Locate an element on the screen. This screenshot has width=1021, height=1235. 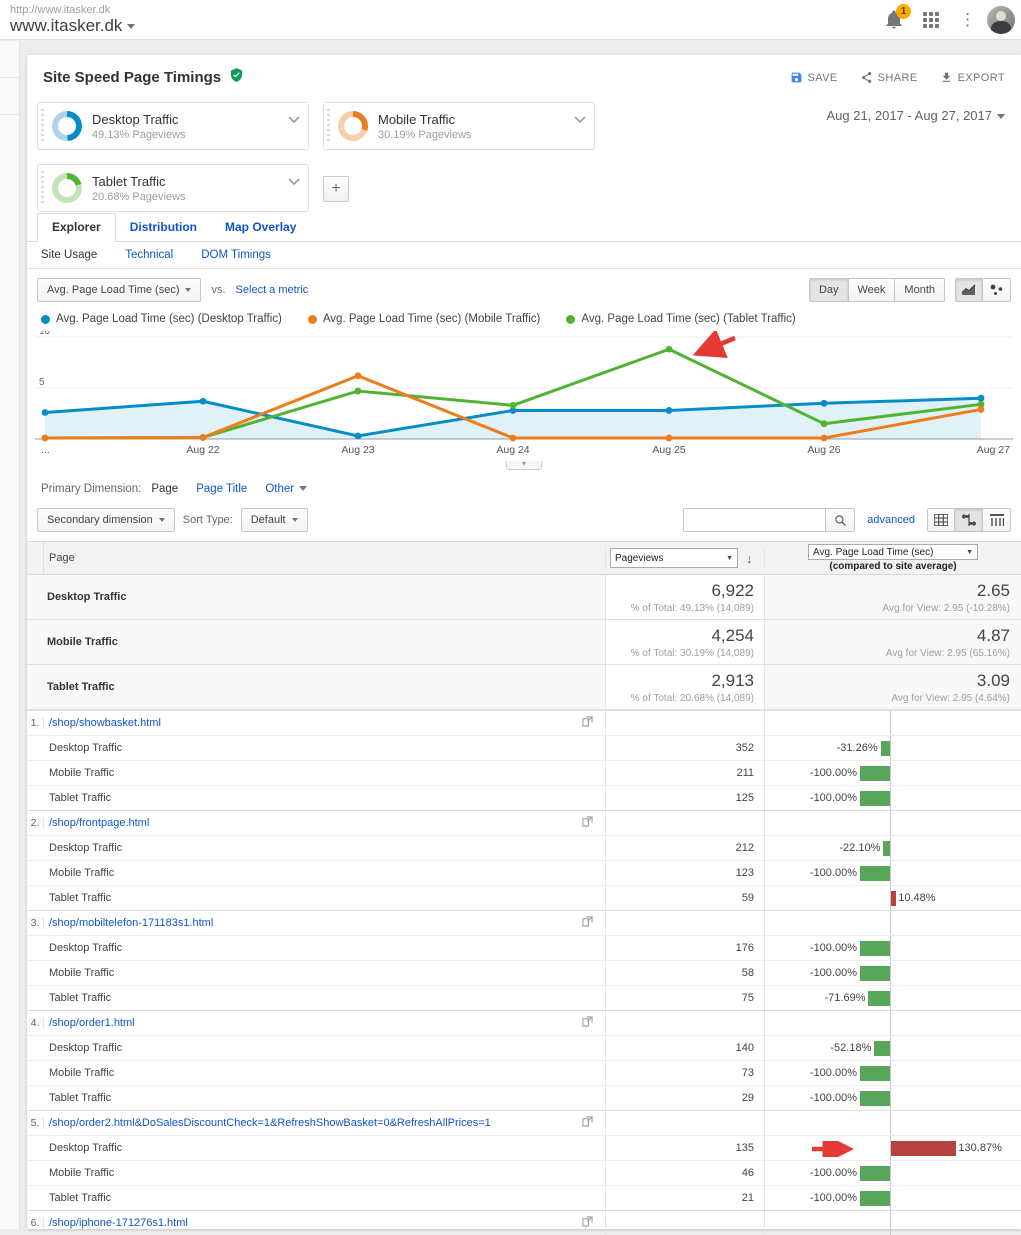
granularity-month: Month is located at coordinates (920, 290).